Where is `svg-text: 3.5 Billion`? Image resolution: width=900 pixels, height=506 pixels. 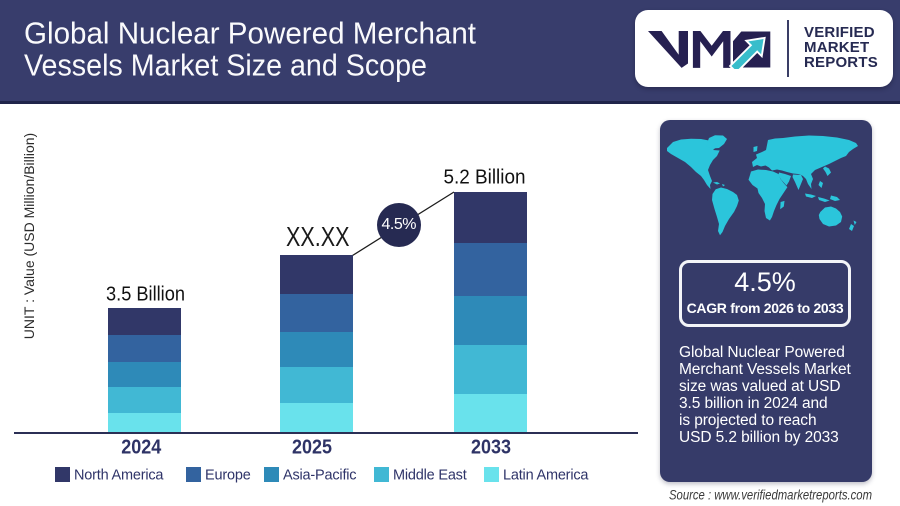 svg-text: 3.5 Billion is located at coordinates (145, 295).